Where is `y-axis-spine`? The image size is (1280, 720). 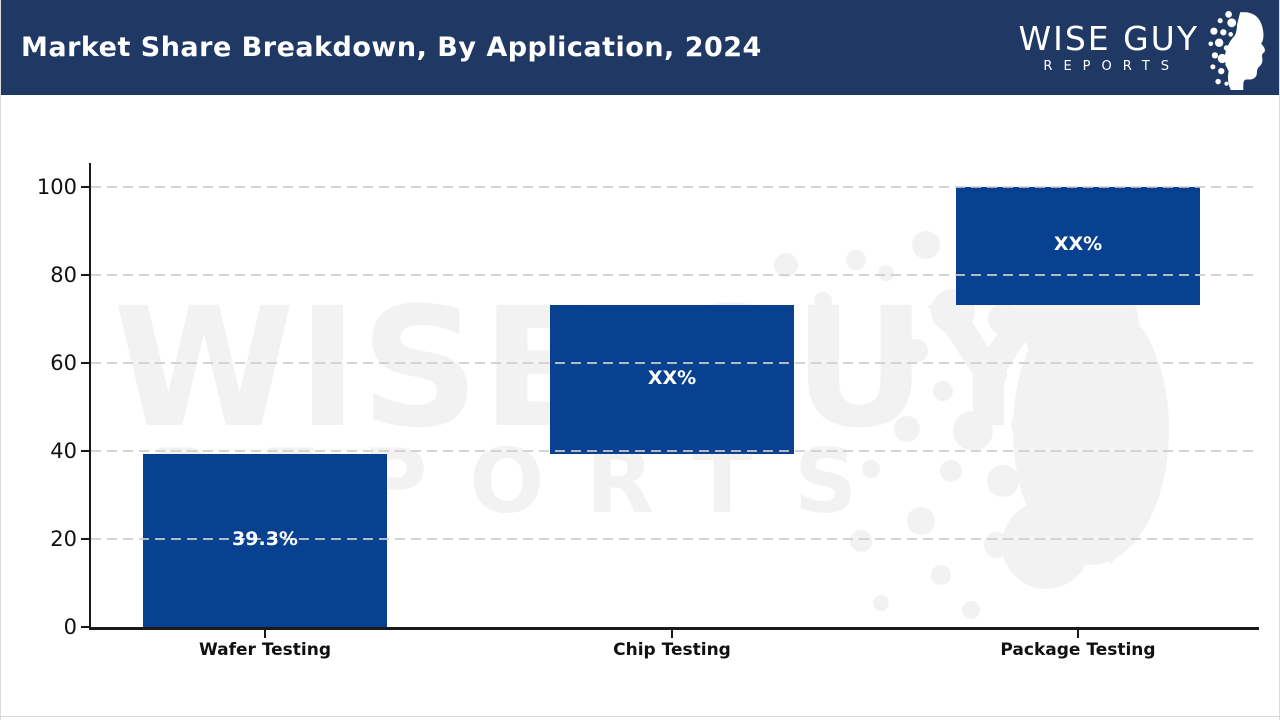
y-axis-spine is located at coordinates (90, 396).